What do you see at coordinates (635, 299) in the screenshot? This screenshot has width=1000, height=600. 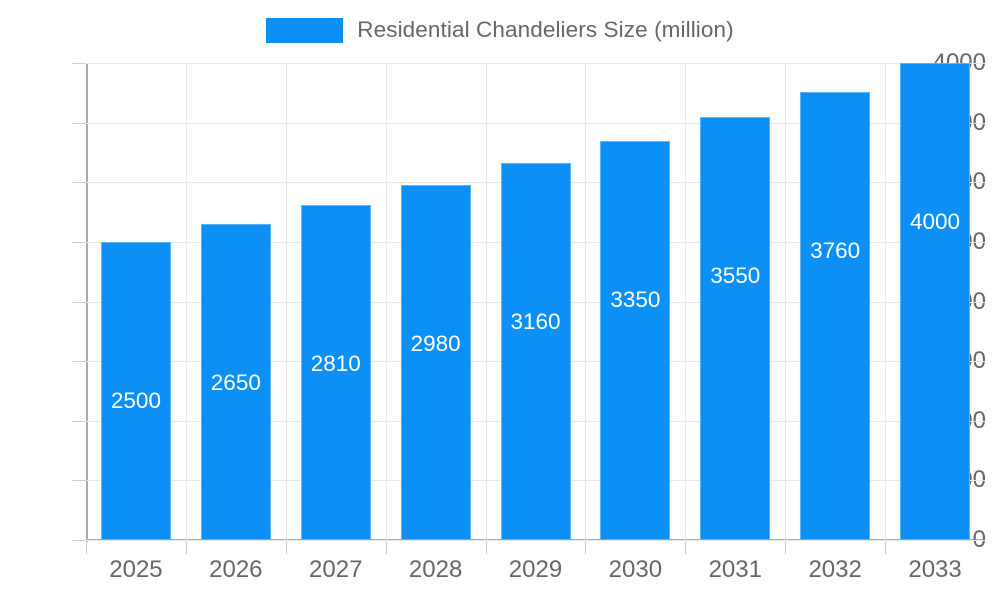 I see `bar-value-label: 3350` at bounding box center [635, 299].